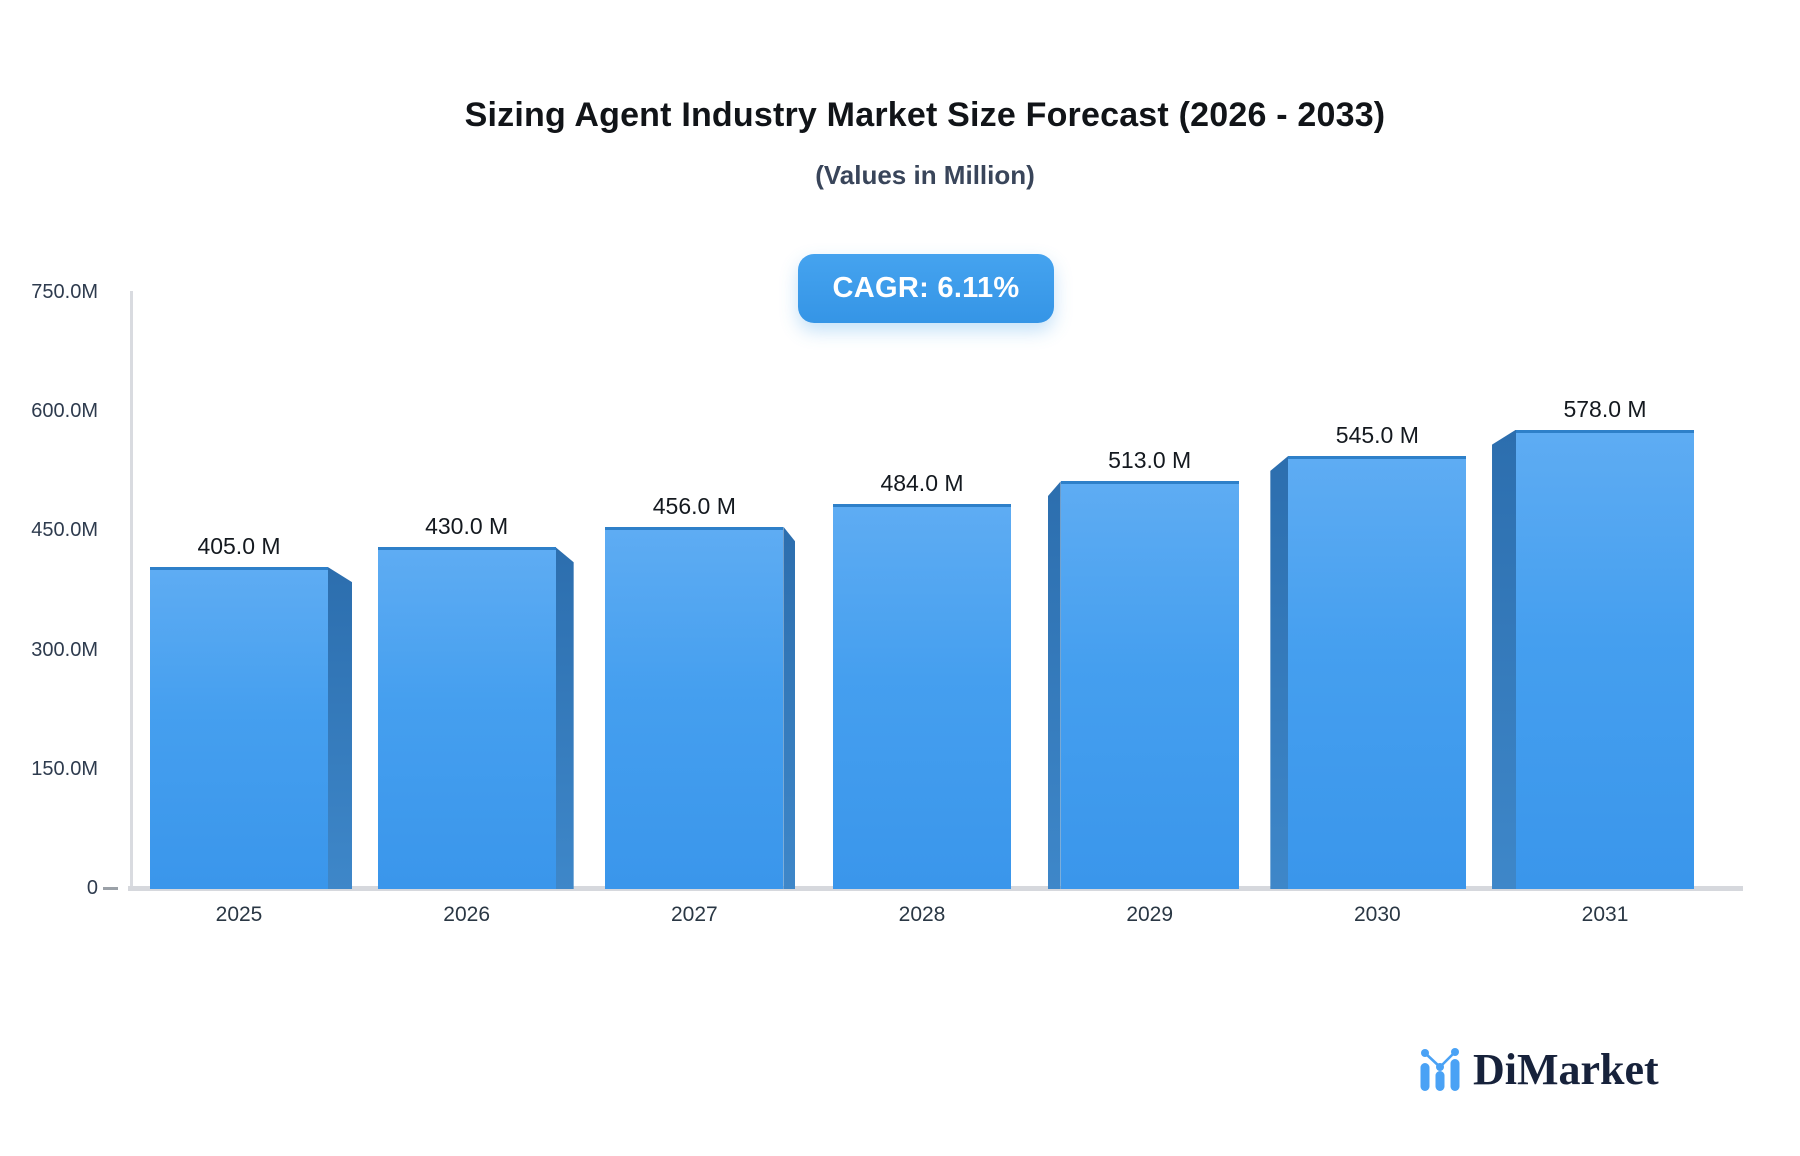  I want to click on y-axis-line, so click(131, 590).